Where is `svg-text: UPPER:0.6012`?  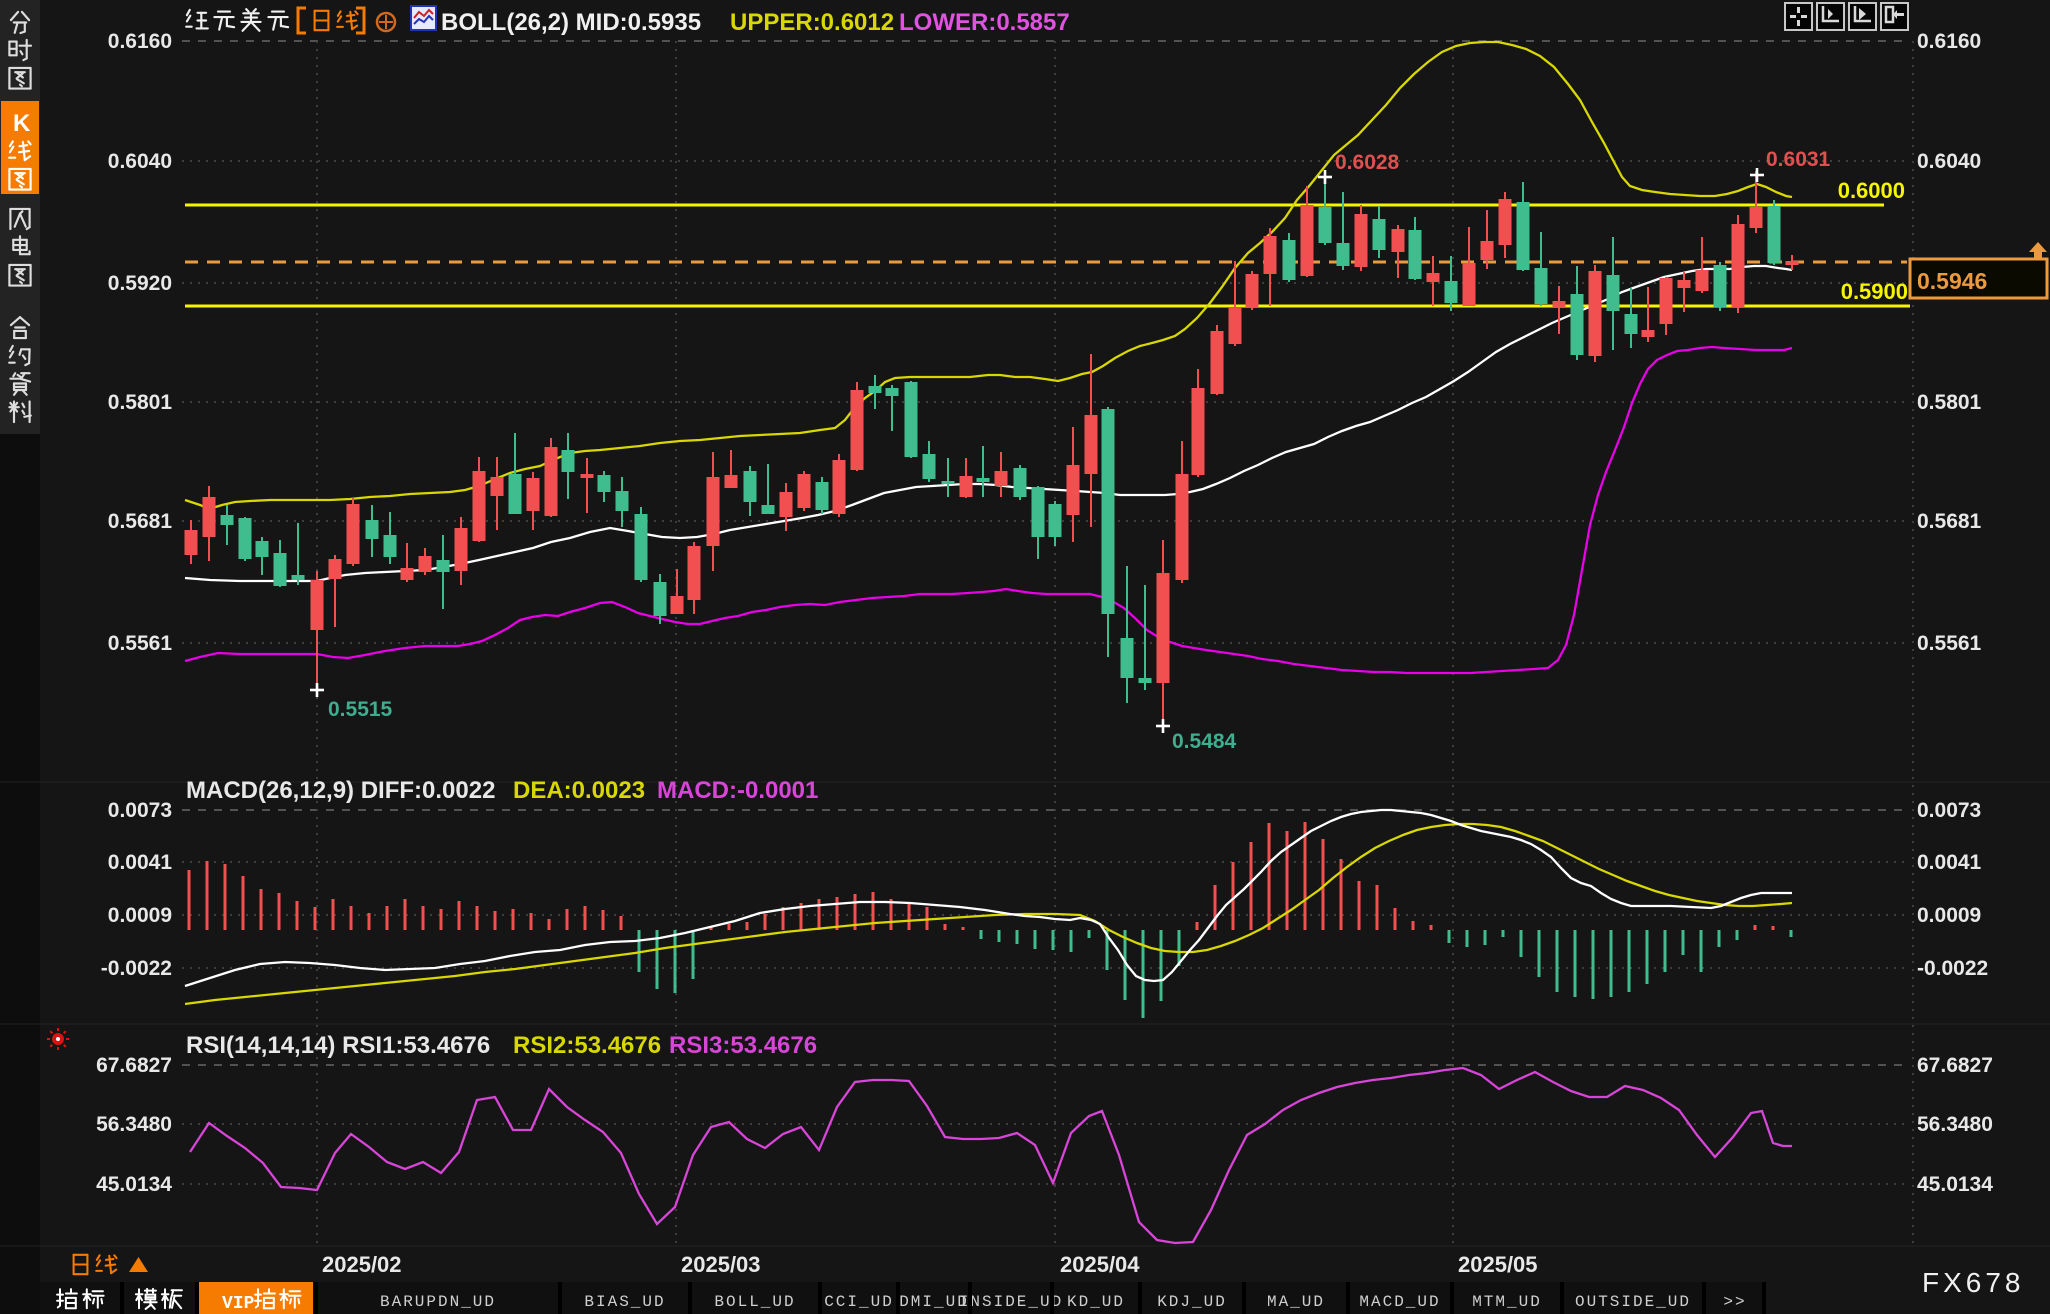 svg-text: UPPER:0.6012 is located at coordinates (812, 22).